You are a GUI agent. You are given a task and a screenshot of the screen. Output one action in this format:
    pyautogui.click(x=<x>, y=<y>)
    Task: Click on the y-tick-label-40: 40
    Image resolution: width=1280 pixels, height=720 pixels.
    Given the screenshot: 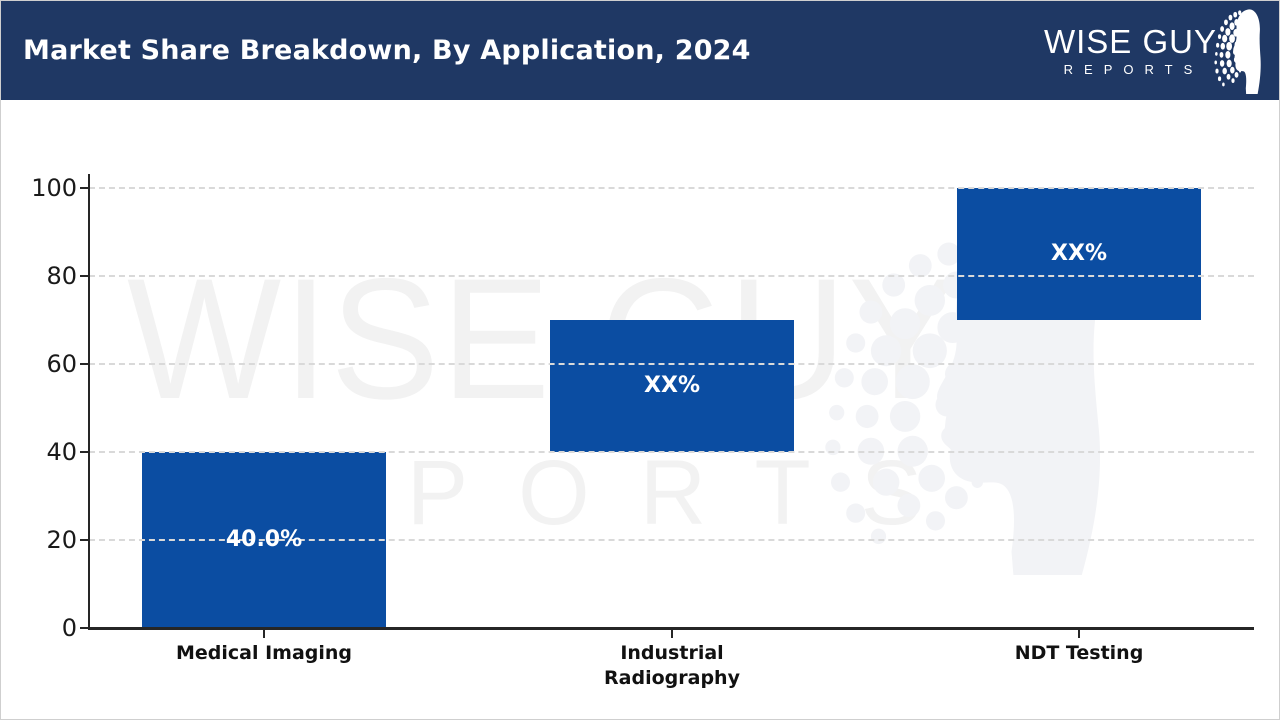 What is the action you would take?
    pyautogui.click(x=61, y=452)
    